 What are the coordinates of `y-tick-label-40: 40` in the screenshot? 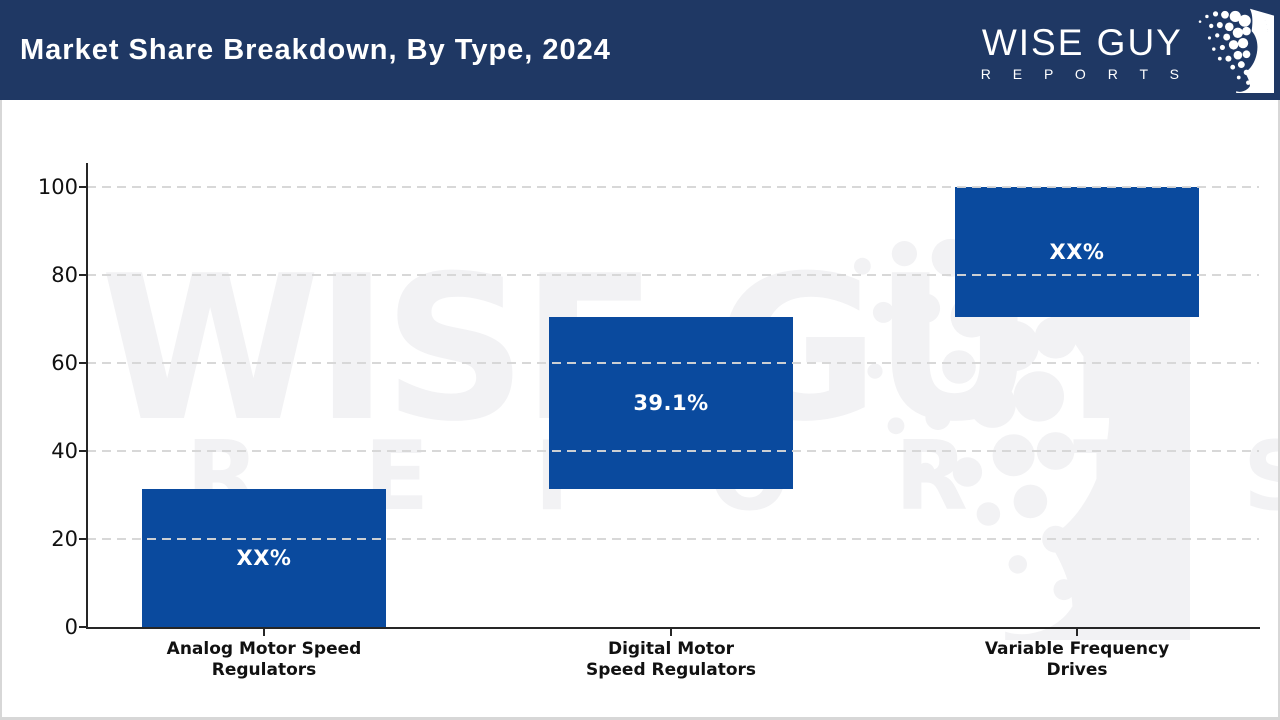 It's located at (64, 451).